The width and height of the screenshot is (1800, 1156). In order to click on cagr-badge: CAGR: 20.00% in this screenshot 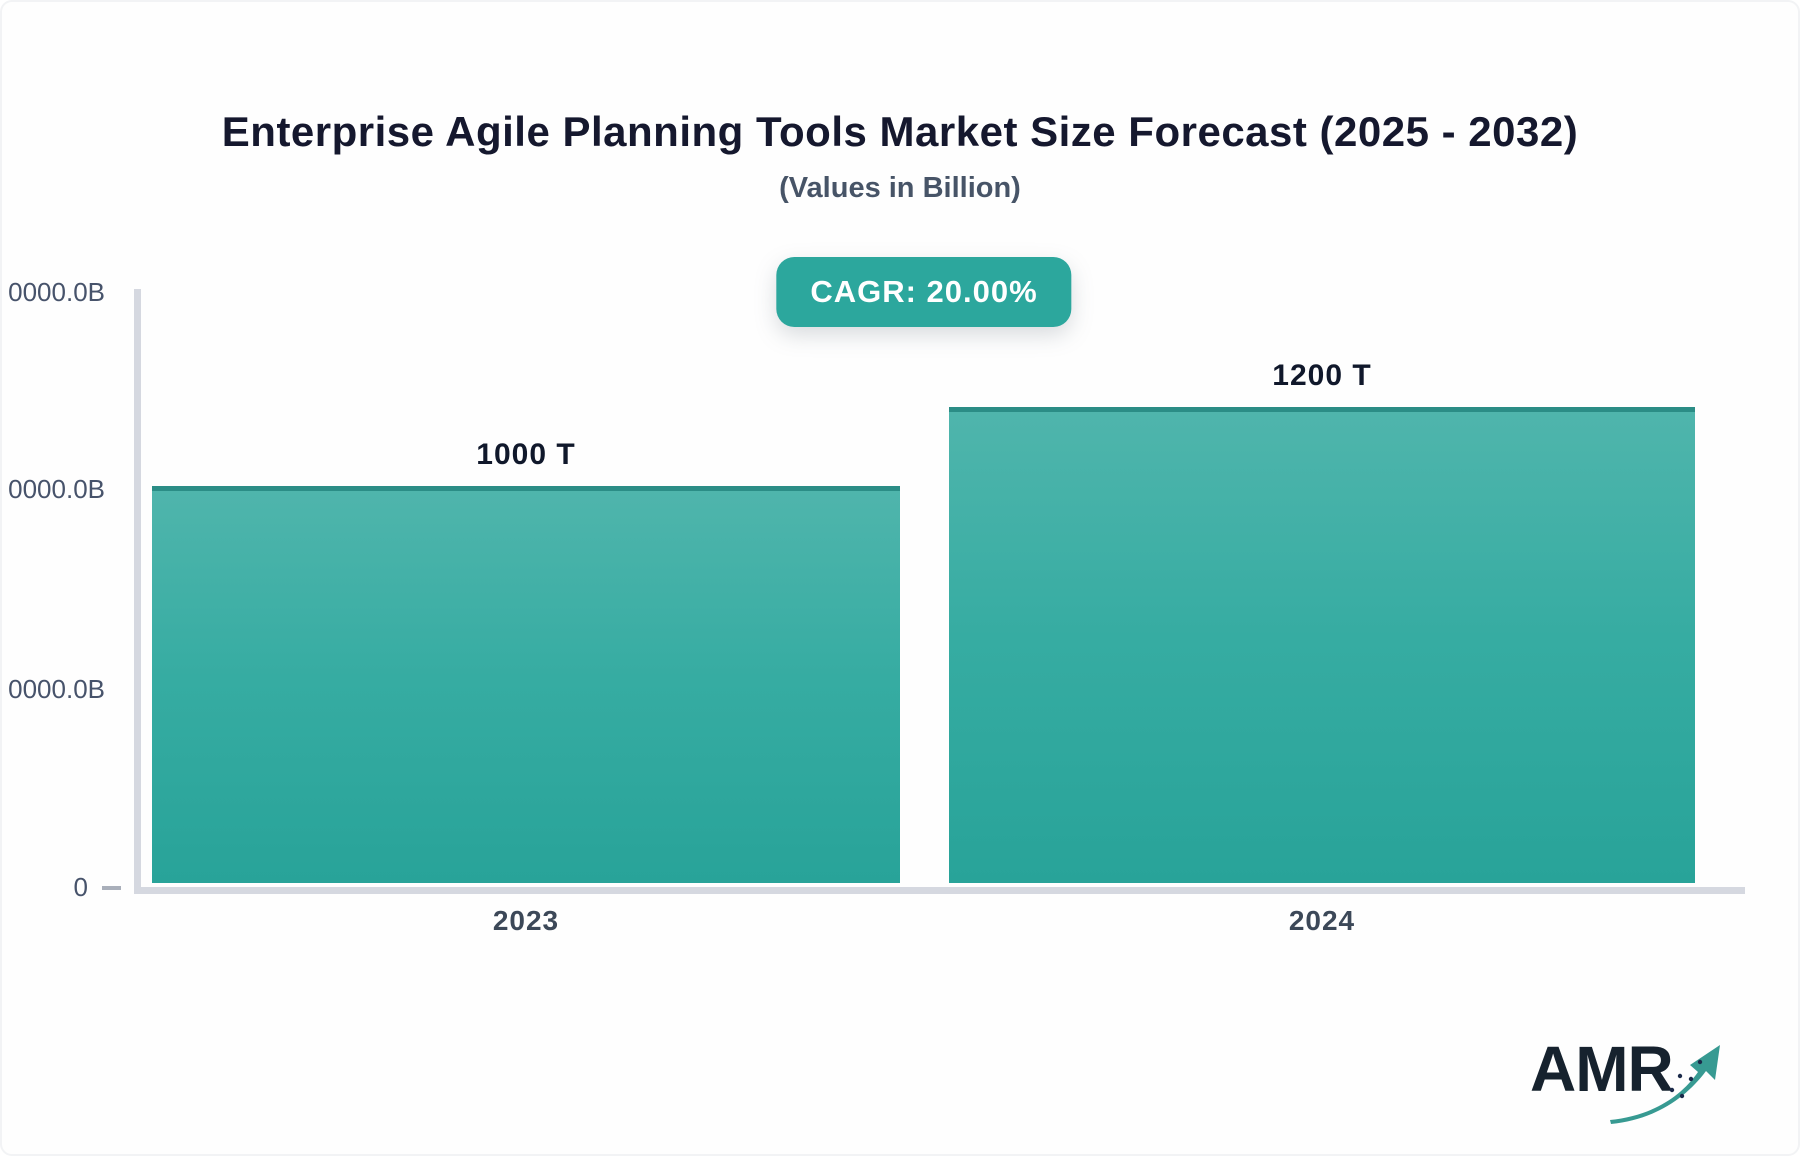, I will do `click(924, 292)`.